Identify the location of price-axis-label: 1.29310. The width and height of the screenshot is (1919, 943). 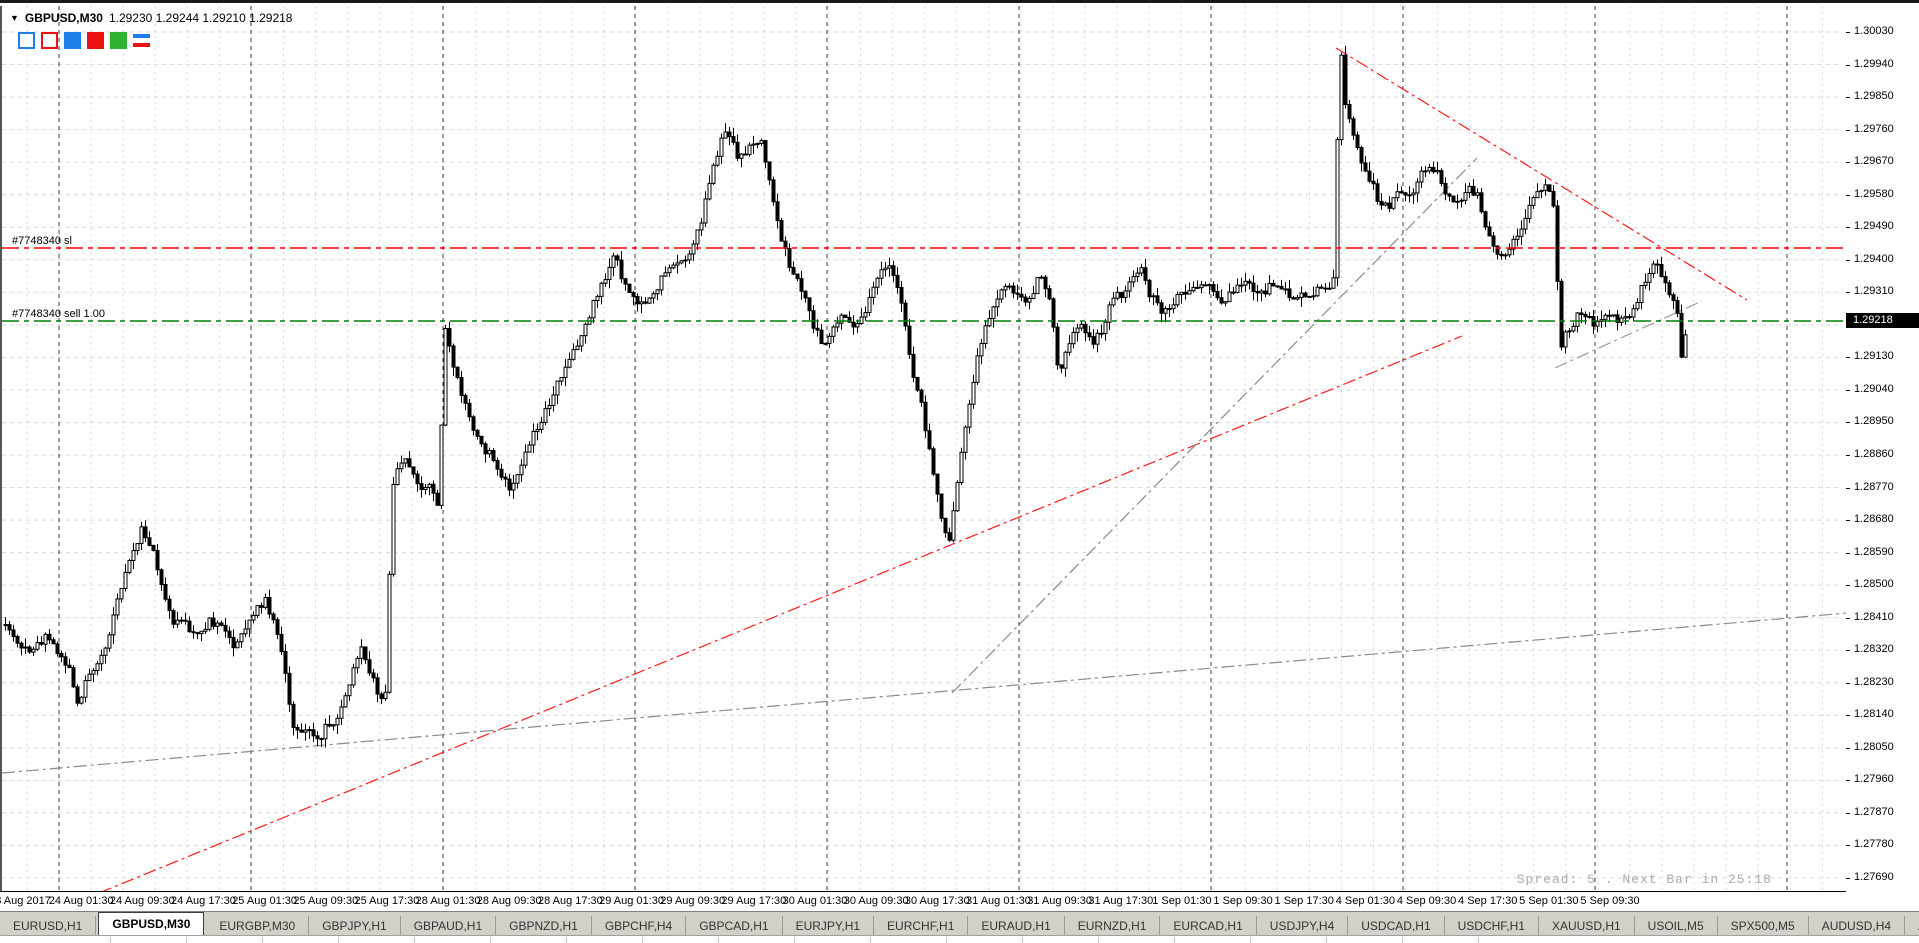
(1874, 291).